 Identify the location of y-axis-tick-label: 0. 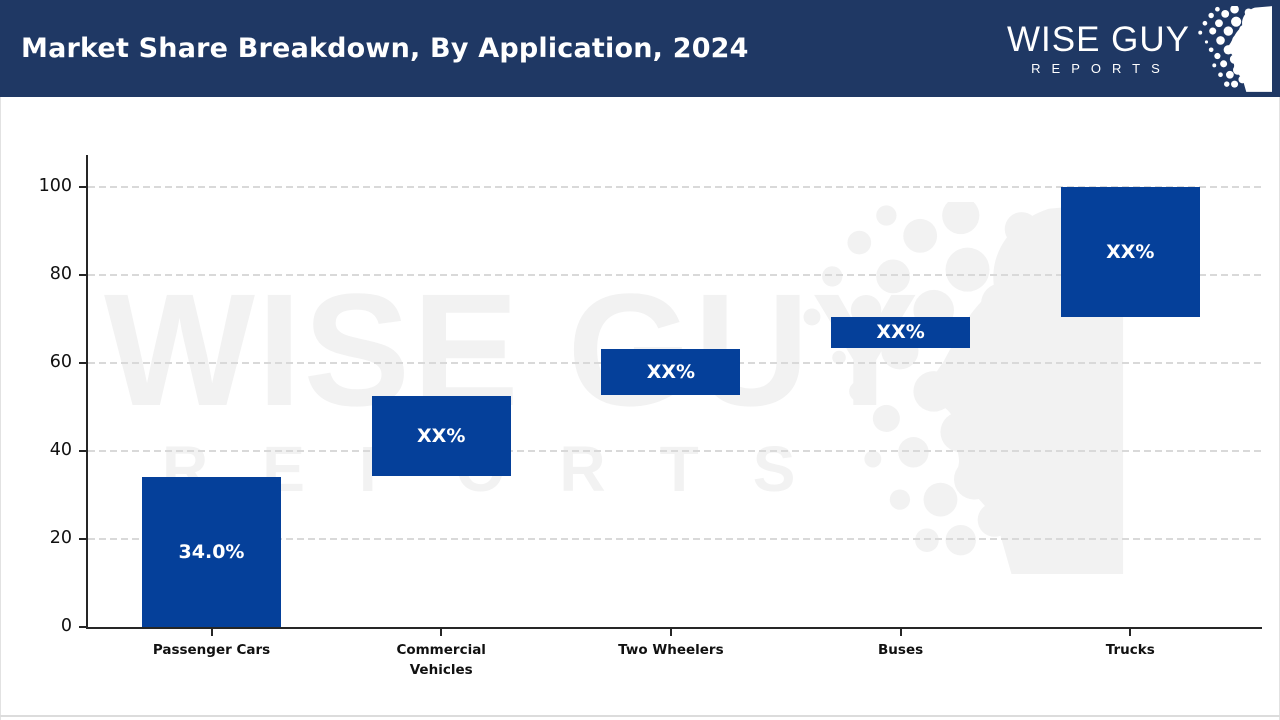
(66, 626).